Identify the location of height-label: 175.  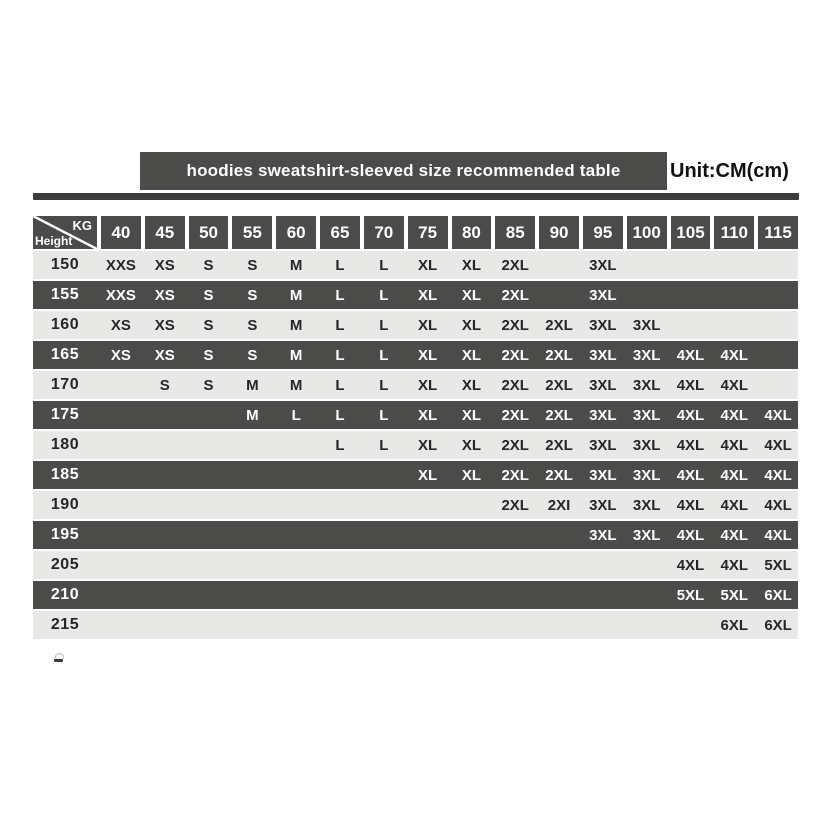
(65, 414).